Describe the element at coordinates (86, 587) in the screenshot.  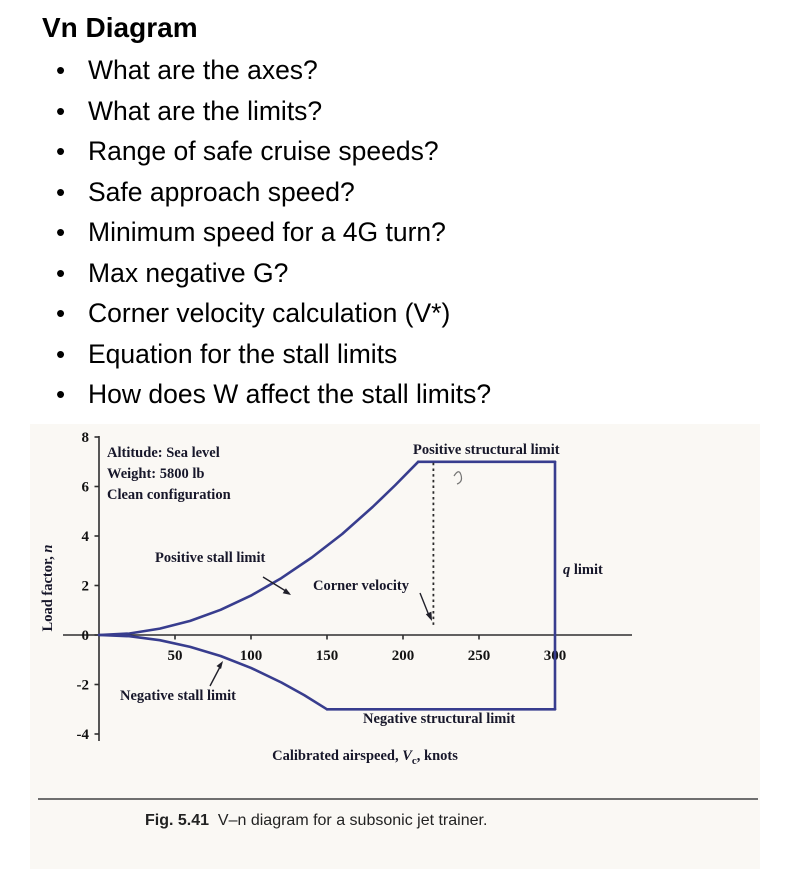
I see `y-tick-label: 2` at that location.